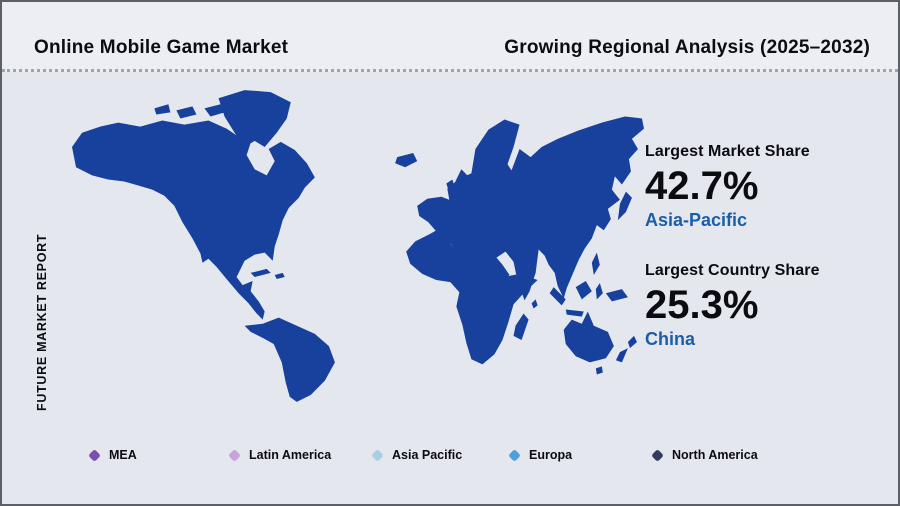 This screenshot has width=900, height=506. Describe the element at coordinates (551, 455) in the screenshot. I see `legend-label-europa: Europa` at that location.